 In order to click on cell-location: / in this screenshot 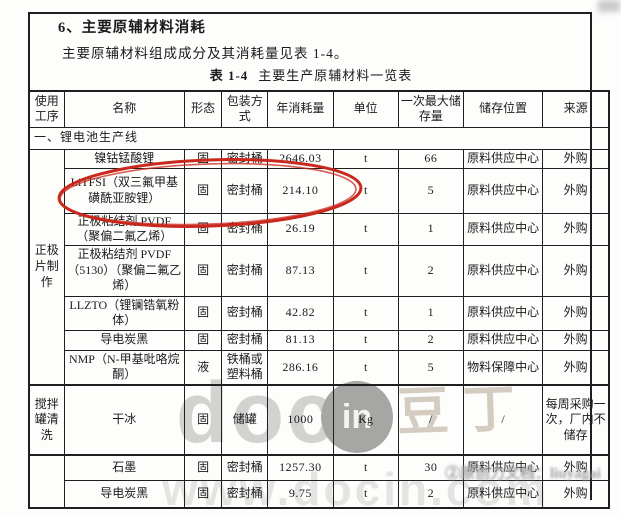, I will do `click(503, 420)`.